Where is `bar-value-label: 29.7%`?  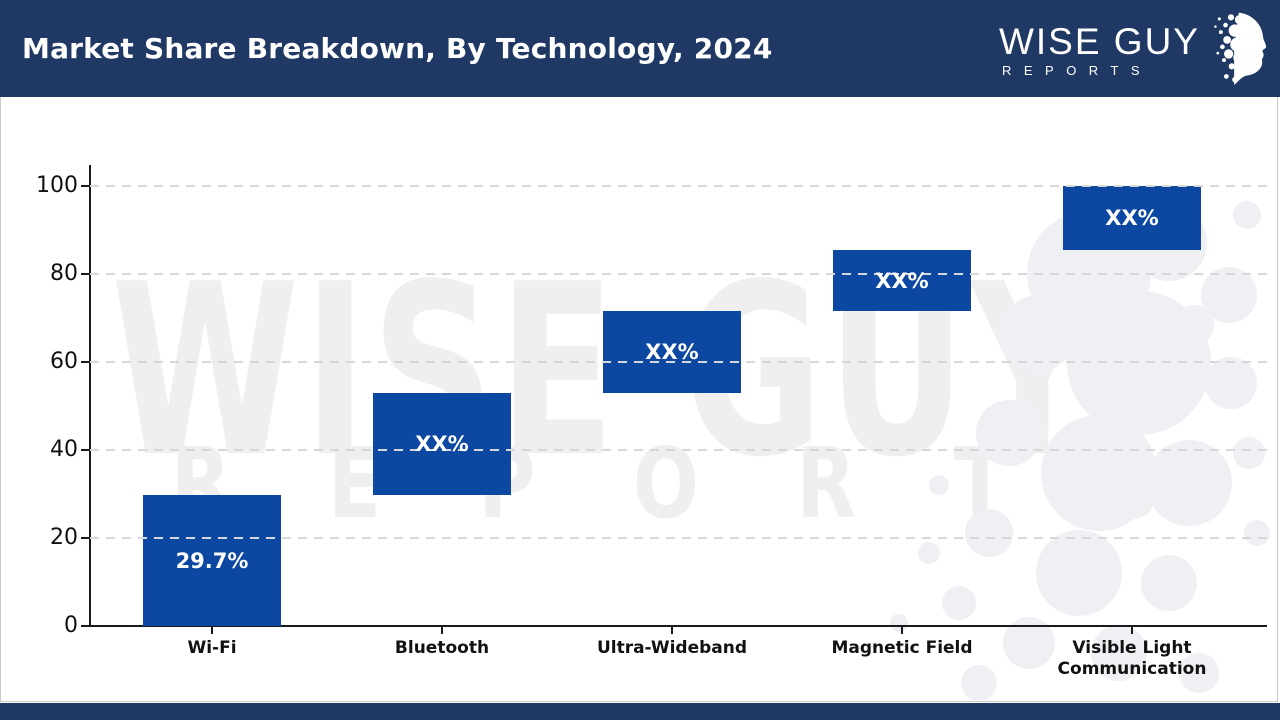
bar-value-label: 29.7% is located at coordinates (212, 560).